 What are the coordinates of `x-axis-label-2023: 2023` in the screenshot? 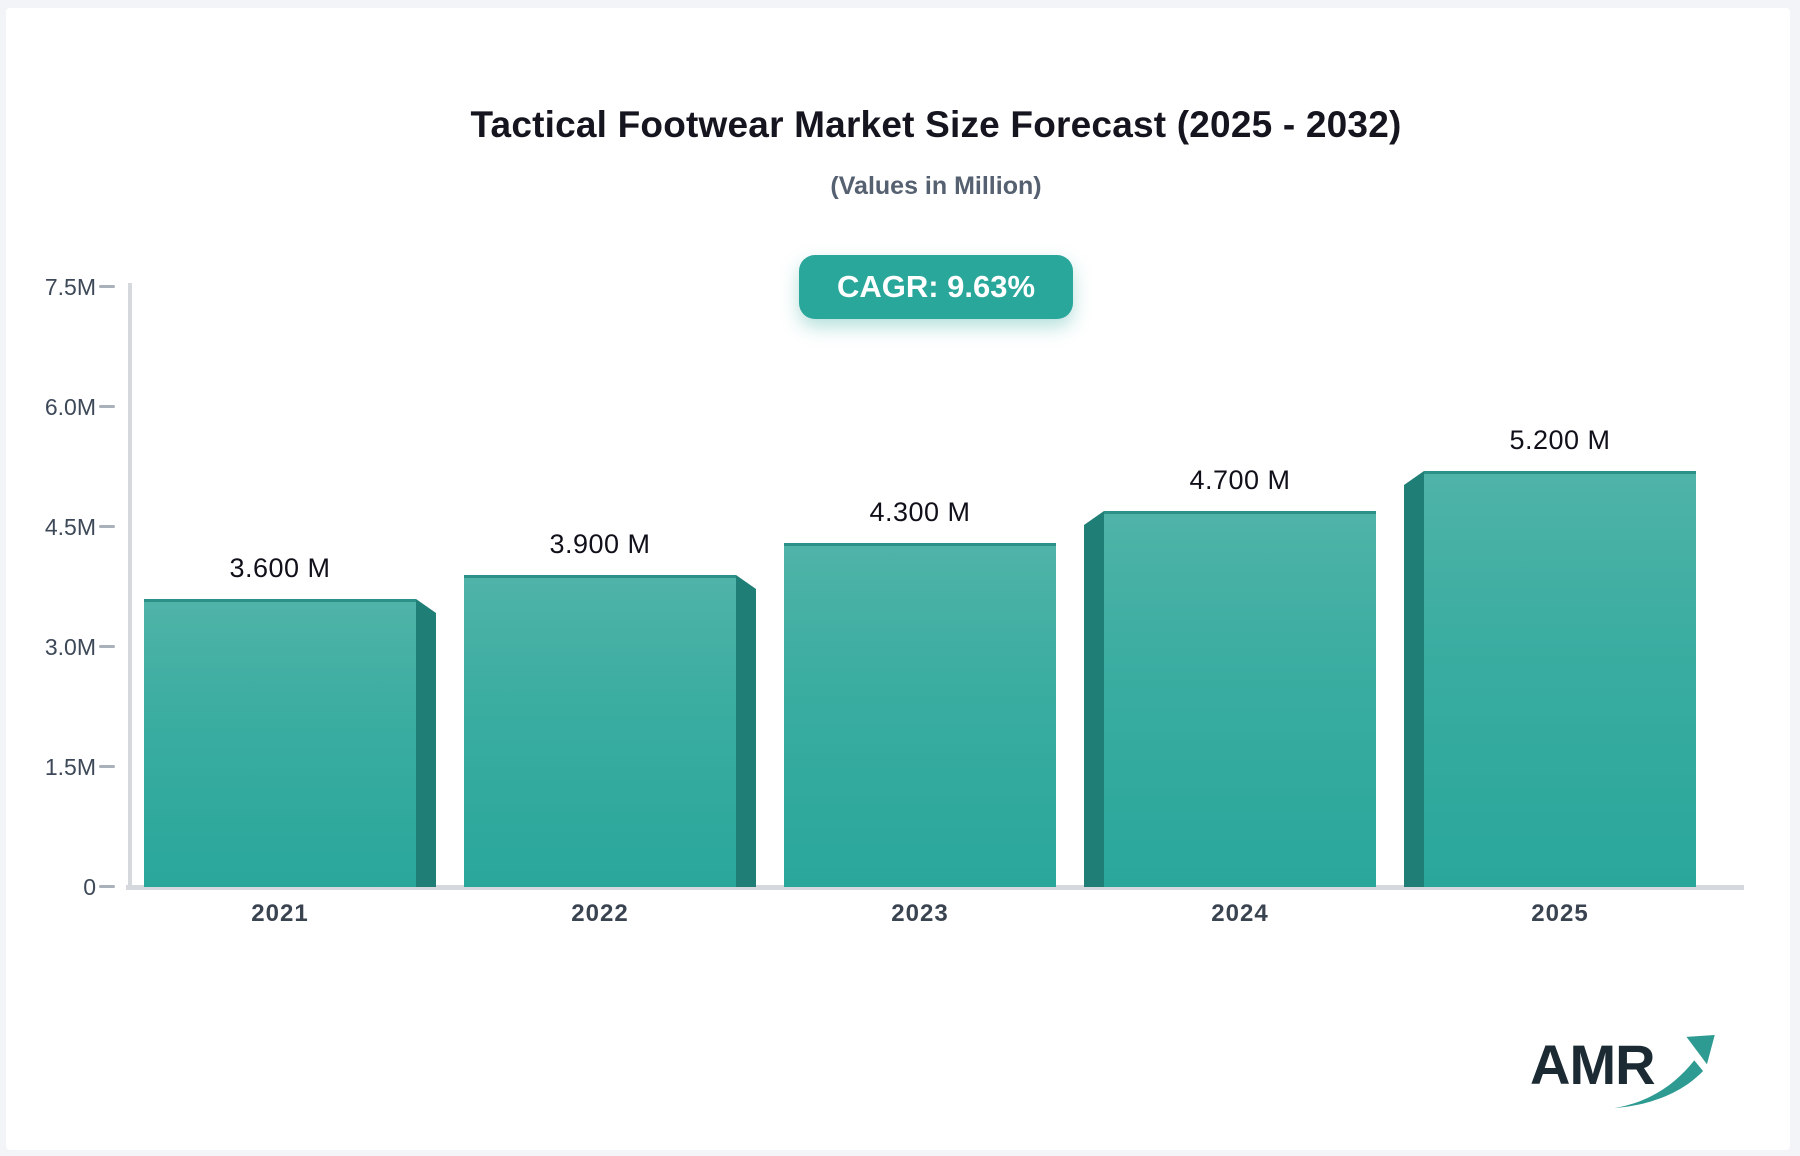 It's located at (920, 913).